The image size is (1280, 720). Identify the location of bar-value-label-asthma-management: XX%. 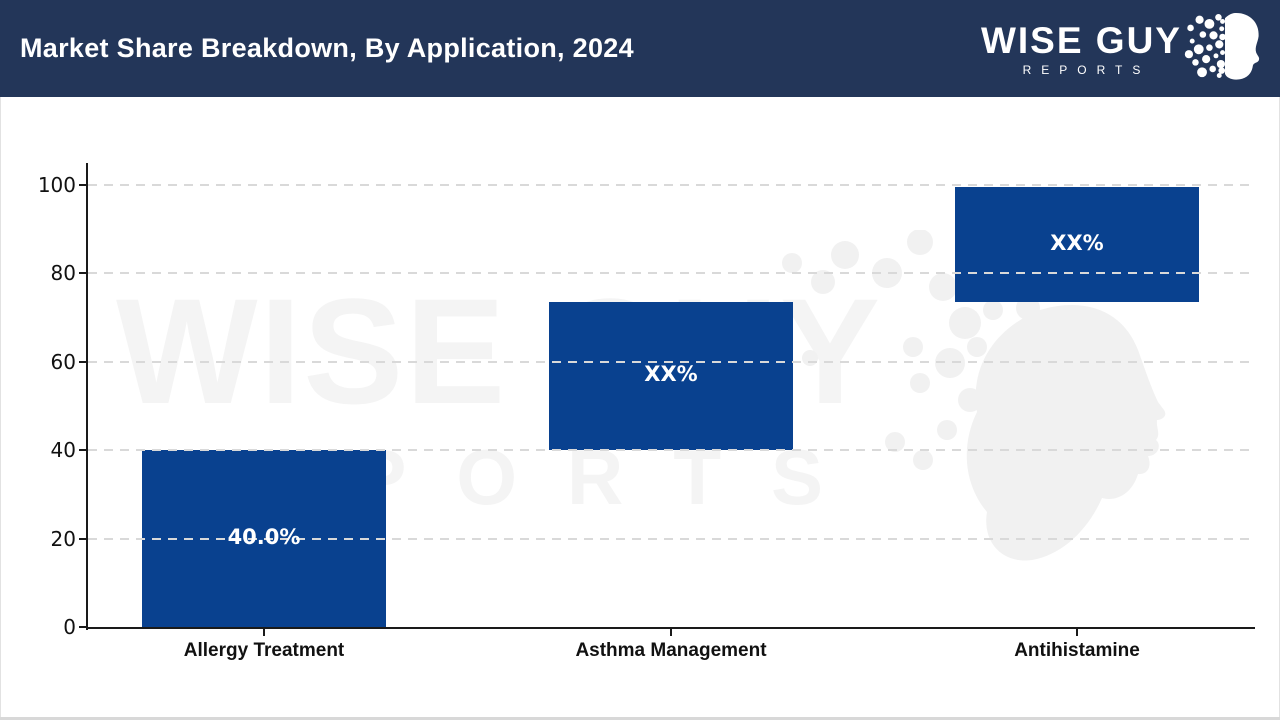
(671, 374).